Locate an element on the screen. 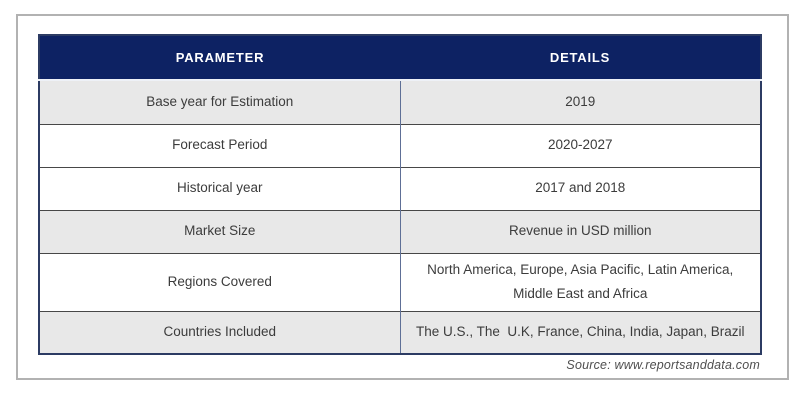 This screenshot has width=800, height=400. column-header-parameter: PARAMETER is located at coordinates (219, 58).